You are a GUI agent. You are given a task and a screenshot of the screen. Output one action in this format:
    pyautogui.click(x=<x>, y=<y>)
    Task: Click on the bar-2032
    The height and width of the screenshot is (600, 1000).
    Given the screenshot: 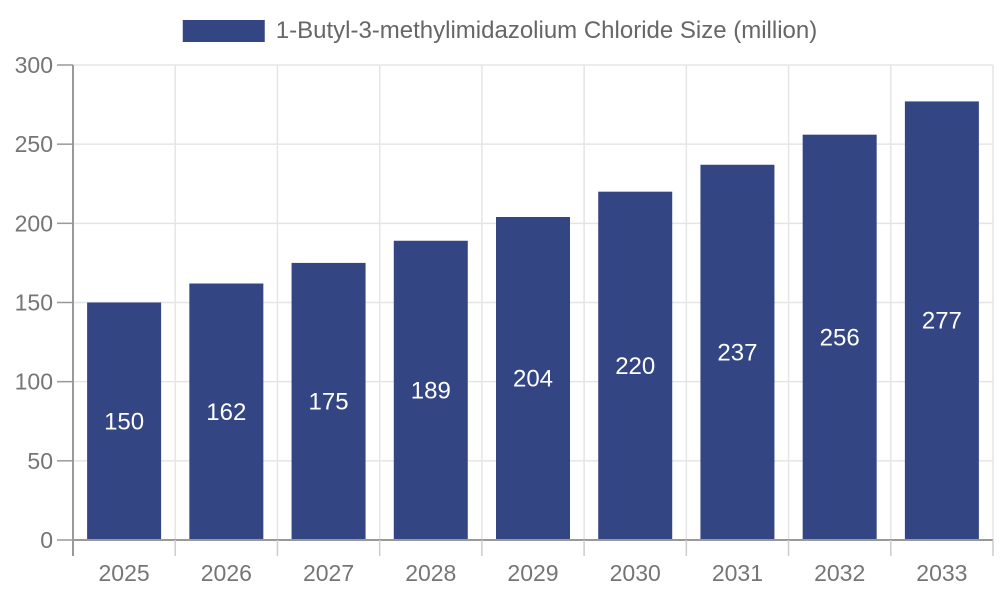 What is the action you would take?
    pyautogui.click(x=839, y=337)
    